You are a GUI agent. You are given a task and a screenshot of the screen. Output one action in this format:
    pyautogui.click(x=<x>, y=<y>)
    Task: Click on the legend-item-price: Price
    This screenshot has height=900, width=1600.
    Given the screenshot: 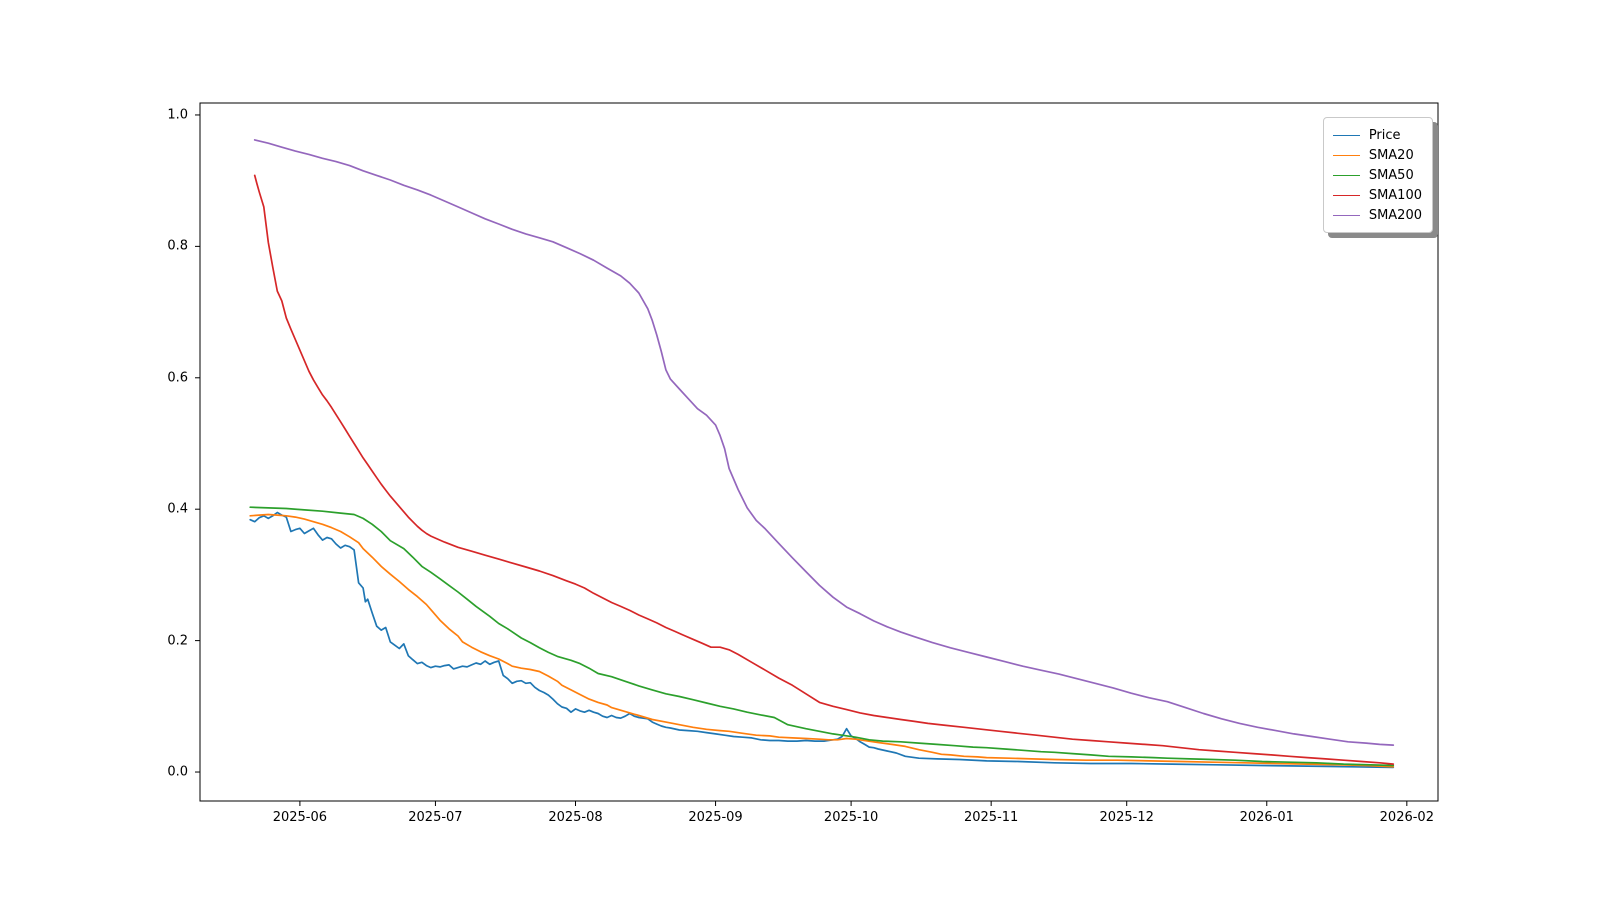 What is the action you would take?
    pyautogui.click(x=1377, y=135)
    